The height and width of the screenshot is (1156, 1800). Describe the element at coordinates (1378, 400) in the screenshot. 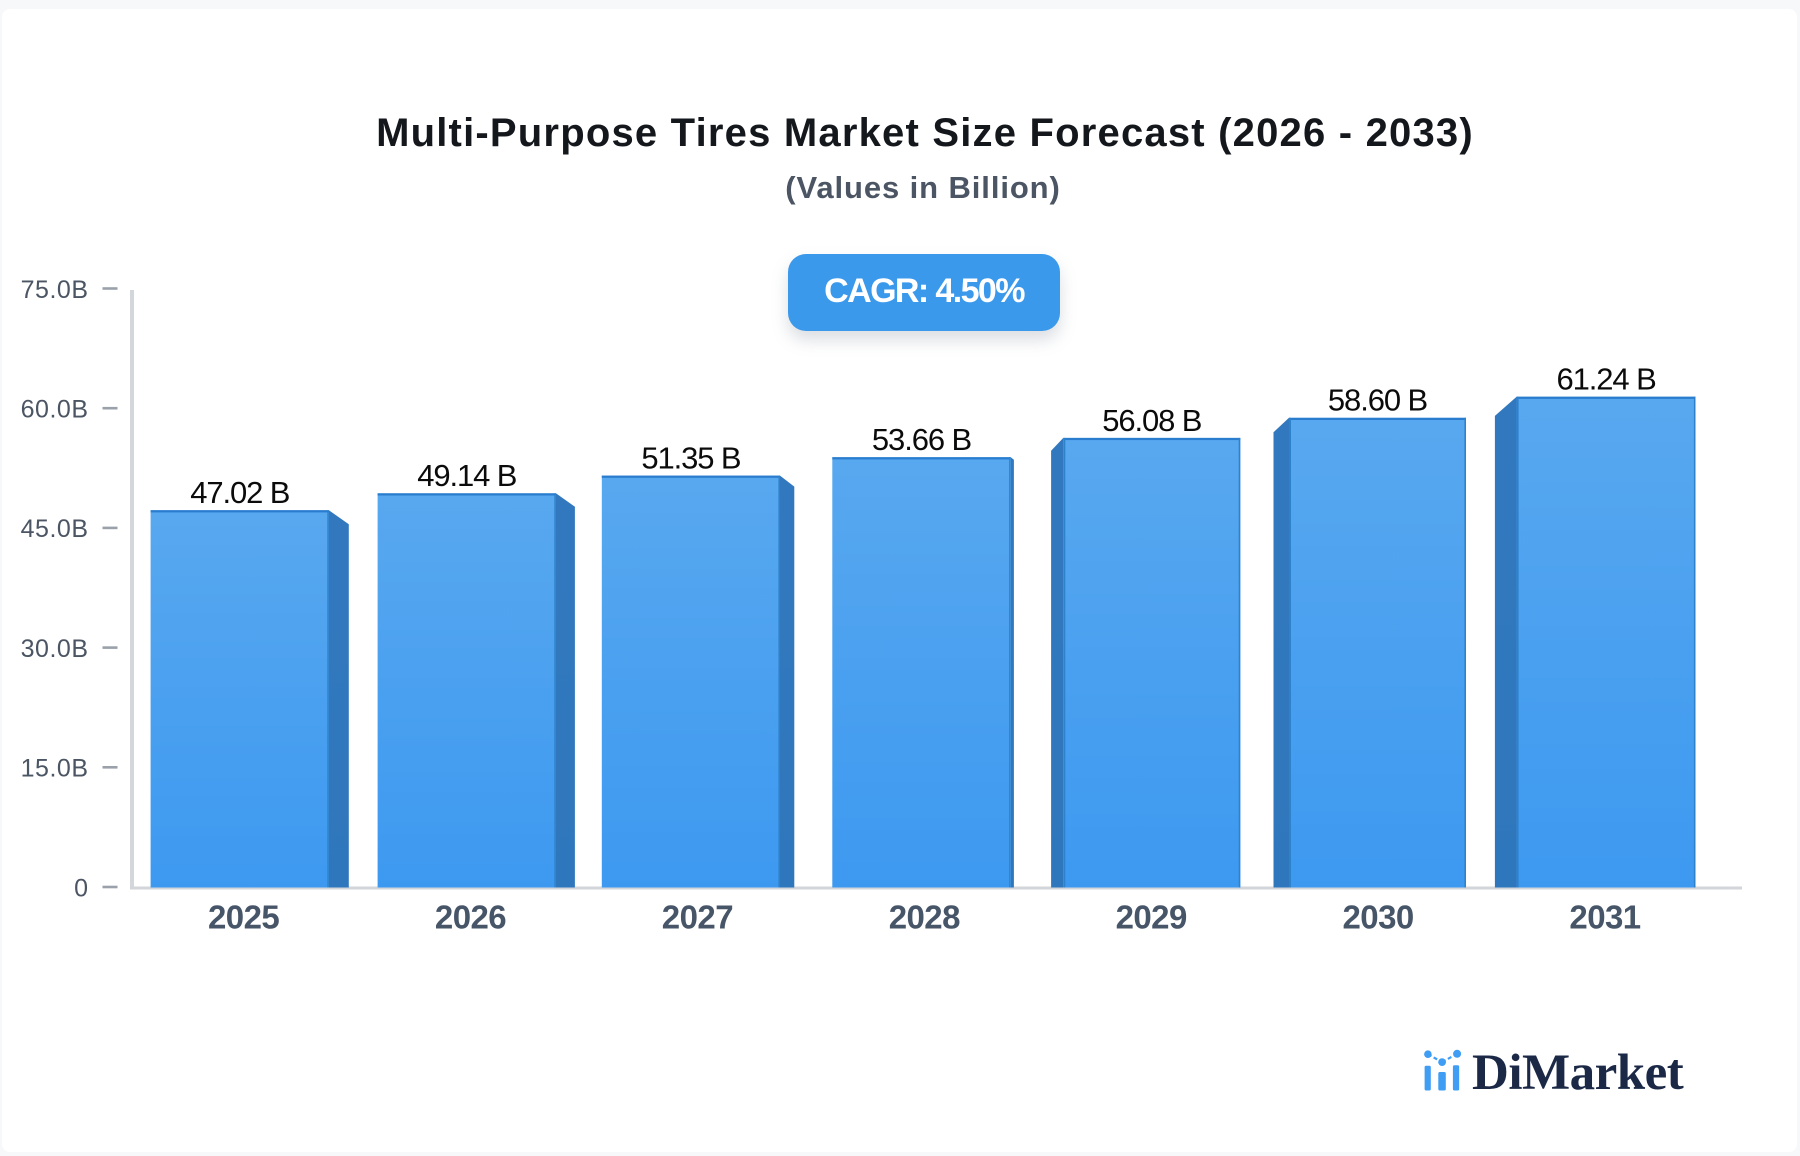

I see `svg-text: 58.60 B` at that location.